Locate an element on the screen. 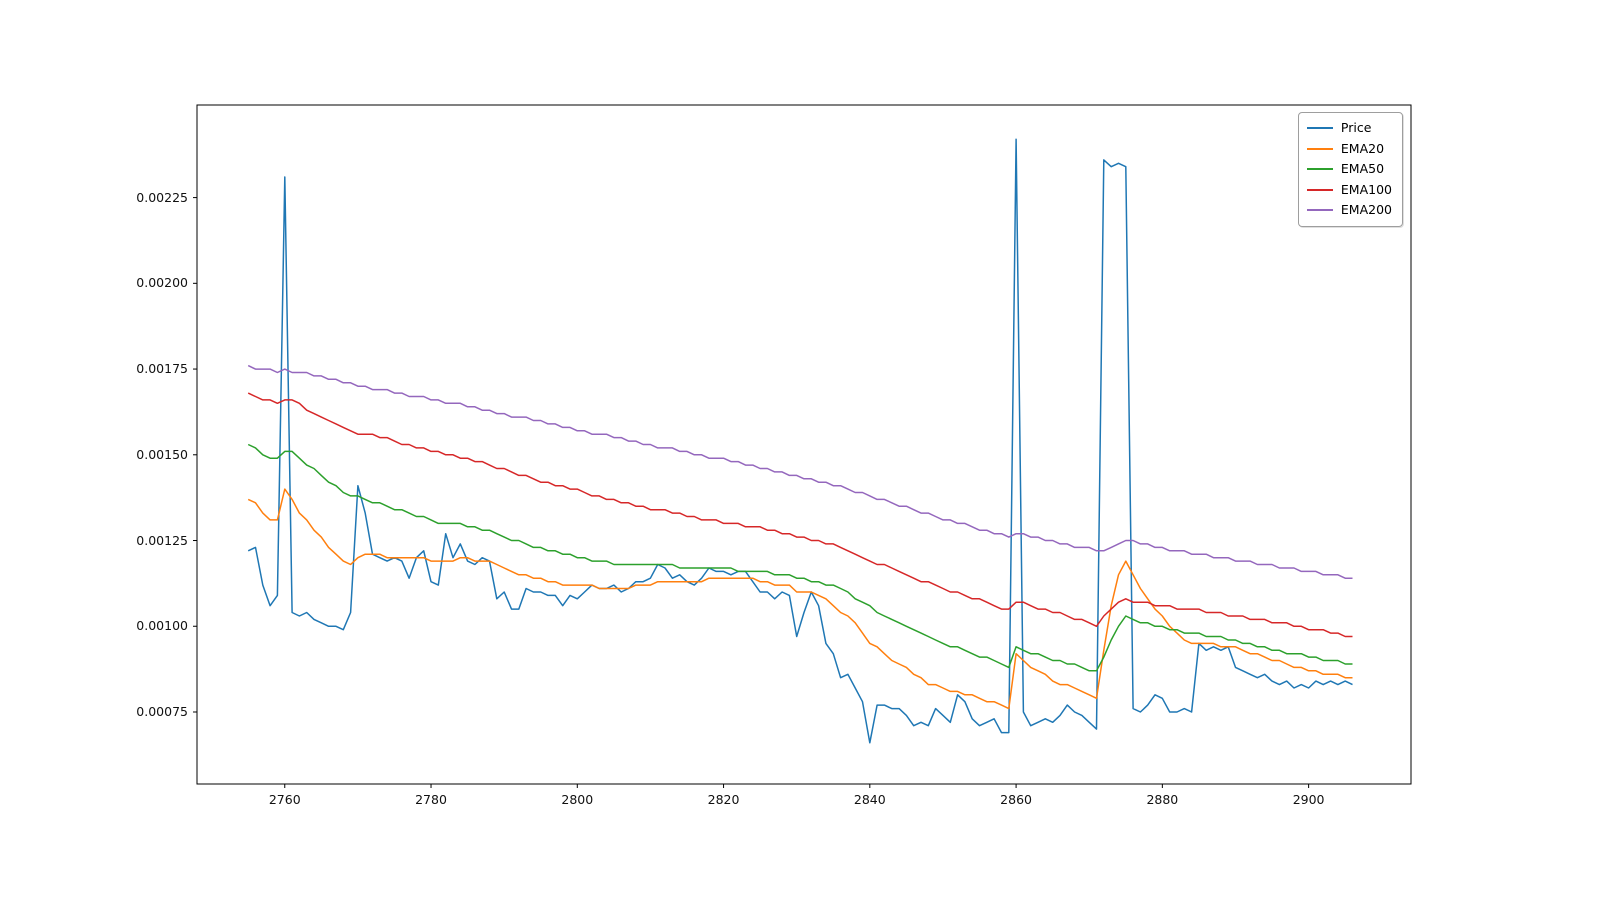 This screenshot has height=900, width=1600. x-tick-label: 2780 is located at coordinates (431, 799).